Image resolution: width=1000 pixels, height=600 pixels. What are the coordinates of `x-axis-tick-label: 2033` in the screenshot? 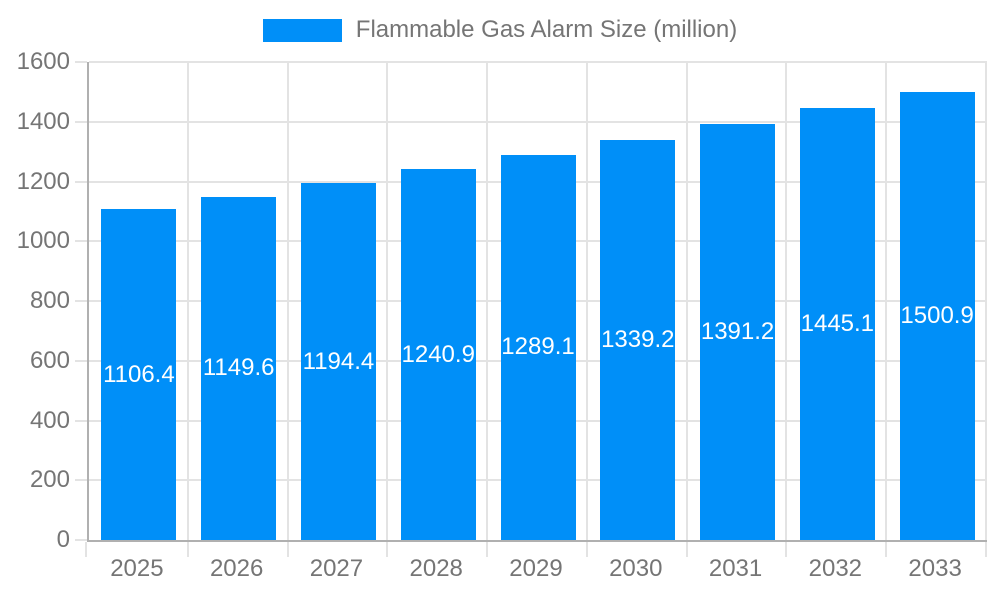 It's located at (935, 568).